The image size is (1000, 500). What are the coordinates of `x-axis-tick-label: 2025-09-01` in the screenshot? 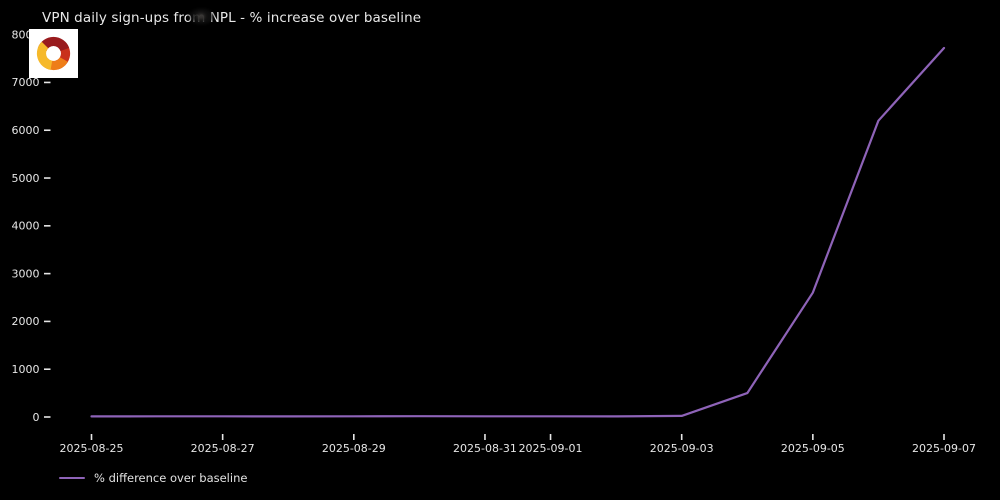 It's located at (551, 448).